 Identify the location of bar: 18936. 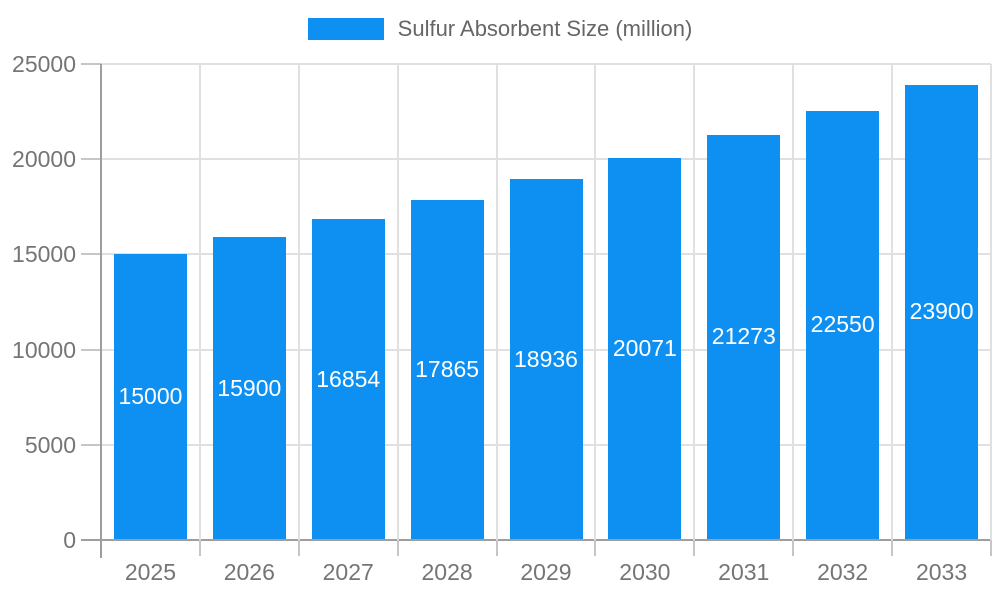
(546, 359).